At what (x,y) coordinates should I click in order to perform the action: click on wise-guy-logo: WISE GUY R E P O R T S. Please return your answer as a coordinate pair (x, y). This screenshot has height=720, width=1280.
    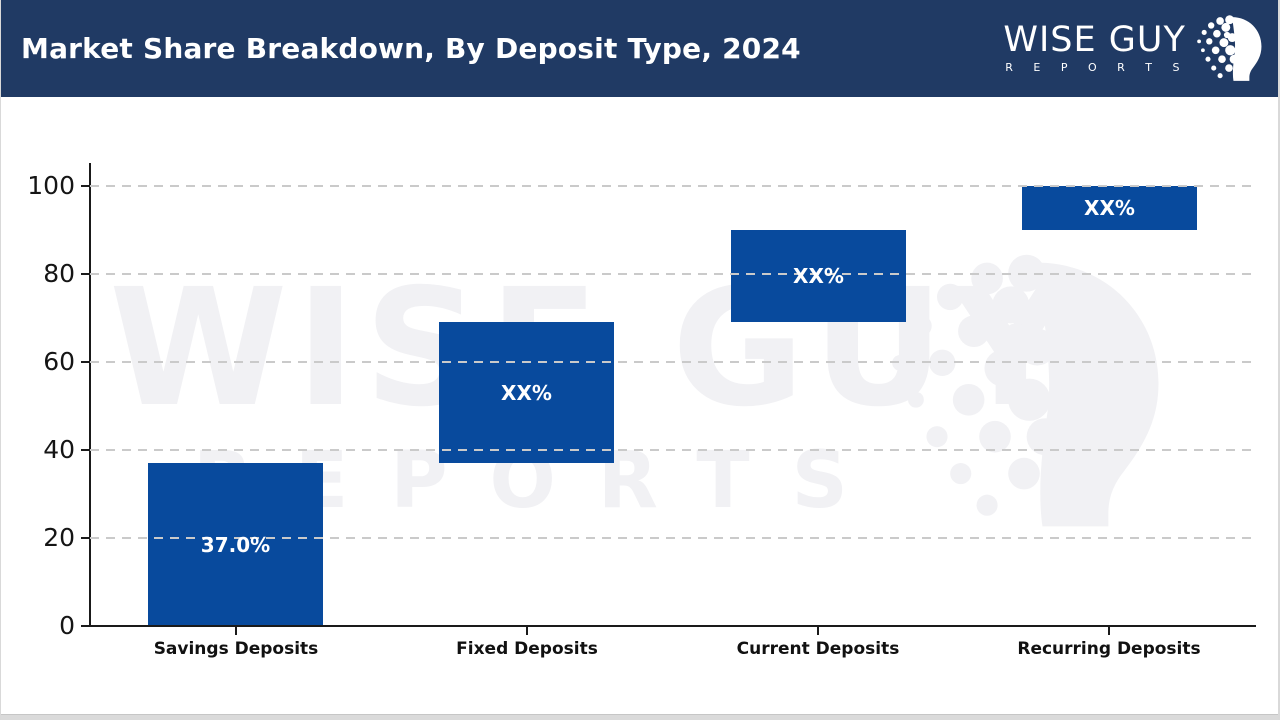
    Looking at the image, I should click on (1132, 49).